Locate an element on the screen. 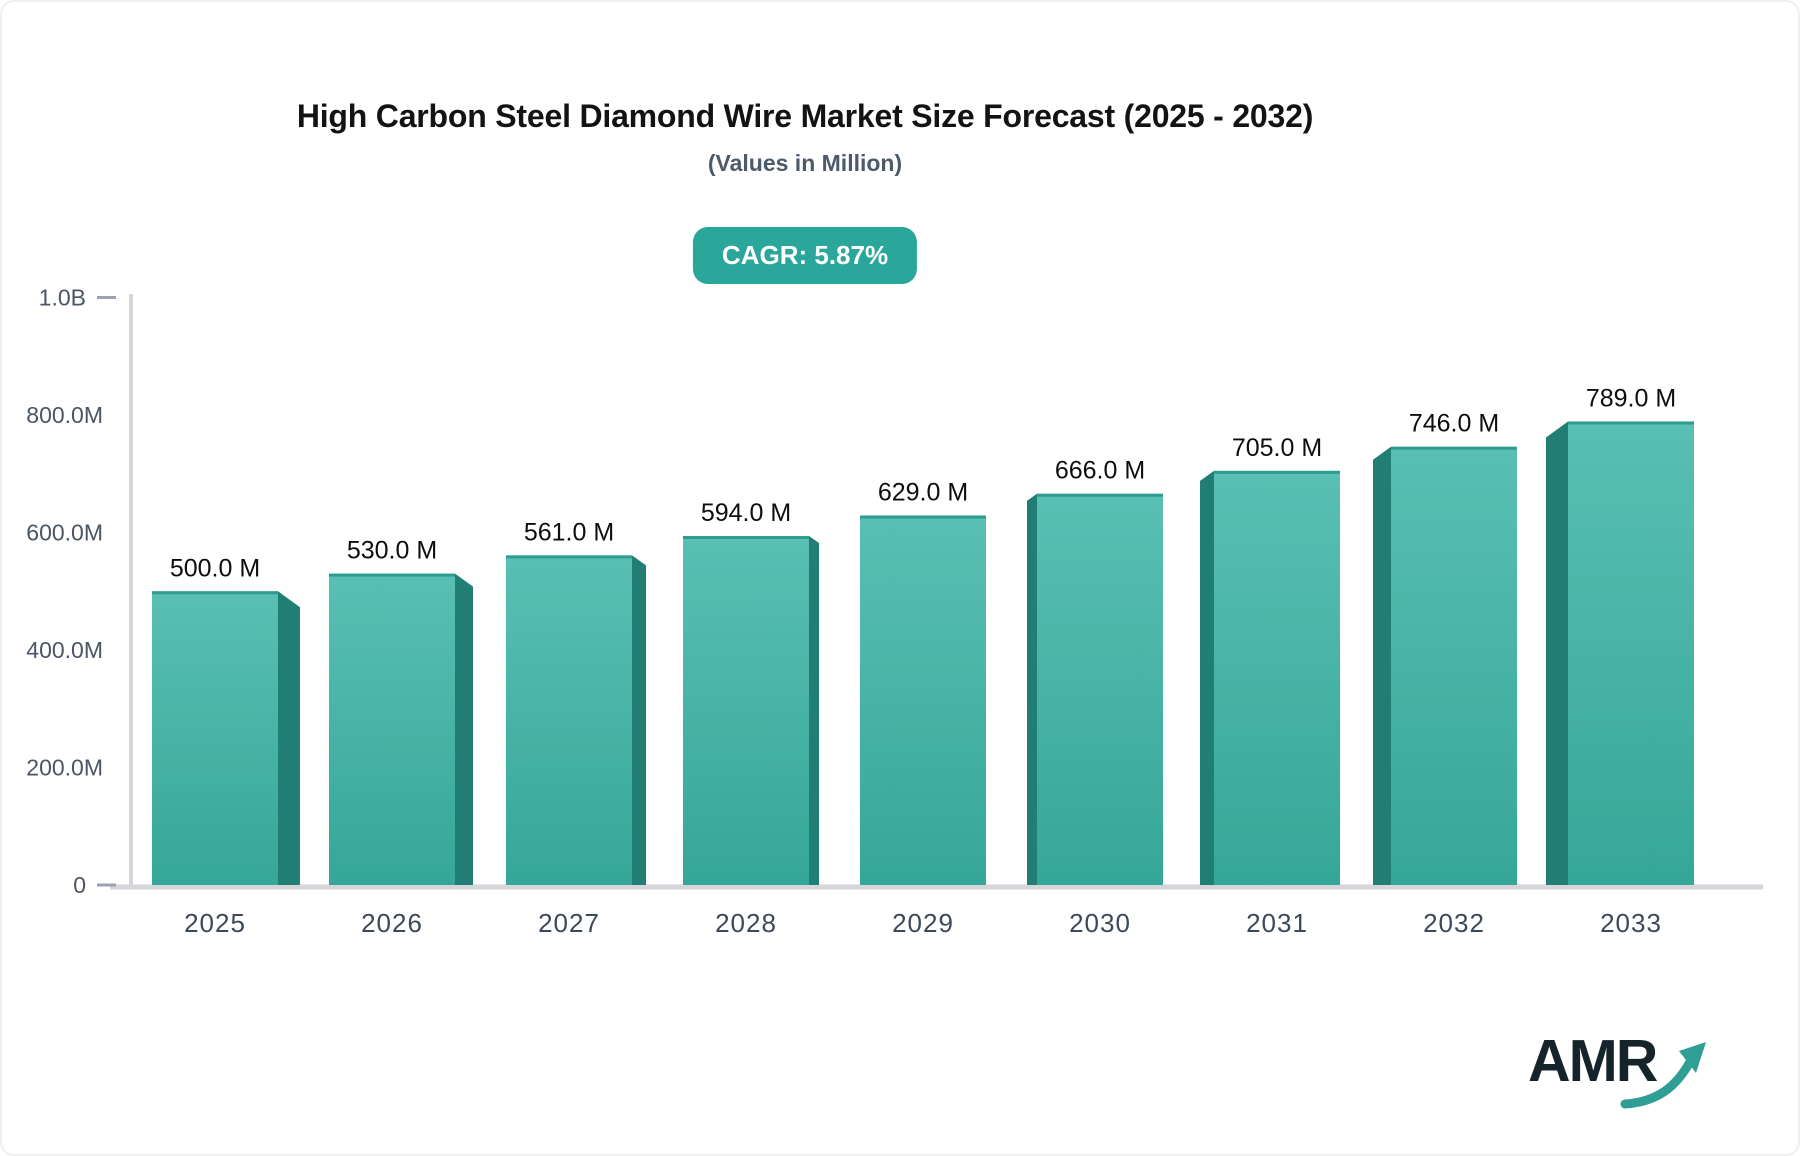 The height and width of the screenshot is (1156, 1800). y-axis-tick-label: 0 is located at coordinates (79, 885).